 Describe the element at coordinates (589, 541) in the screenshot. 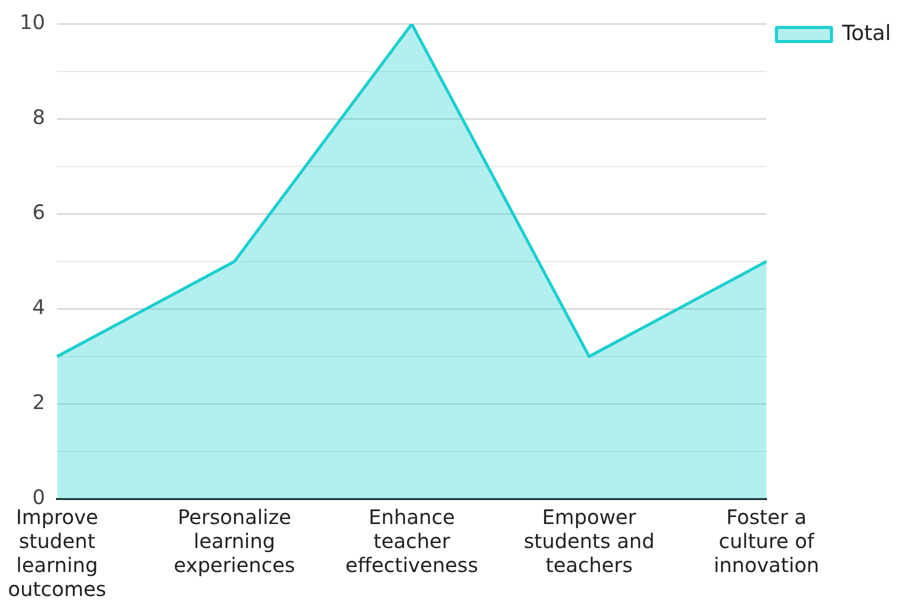

I see `x-tick-label: Empower students and teachers` at that location.